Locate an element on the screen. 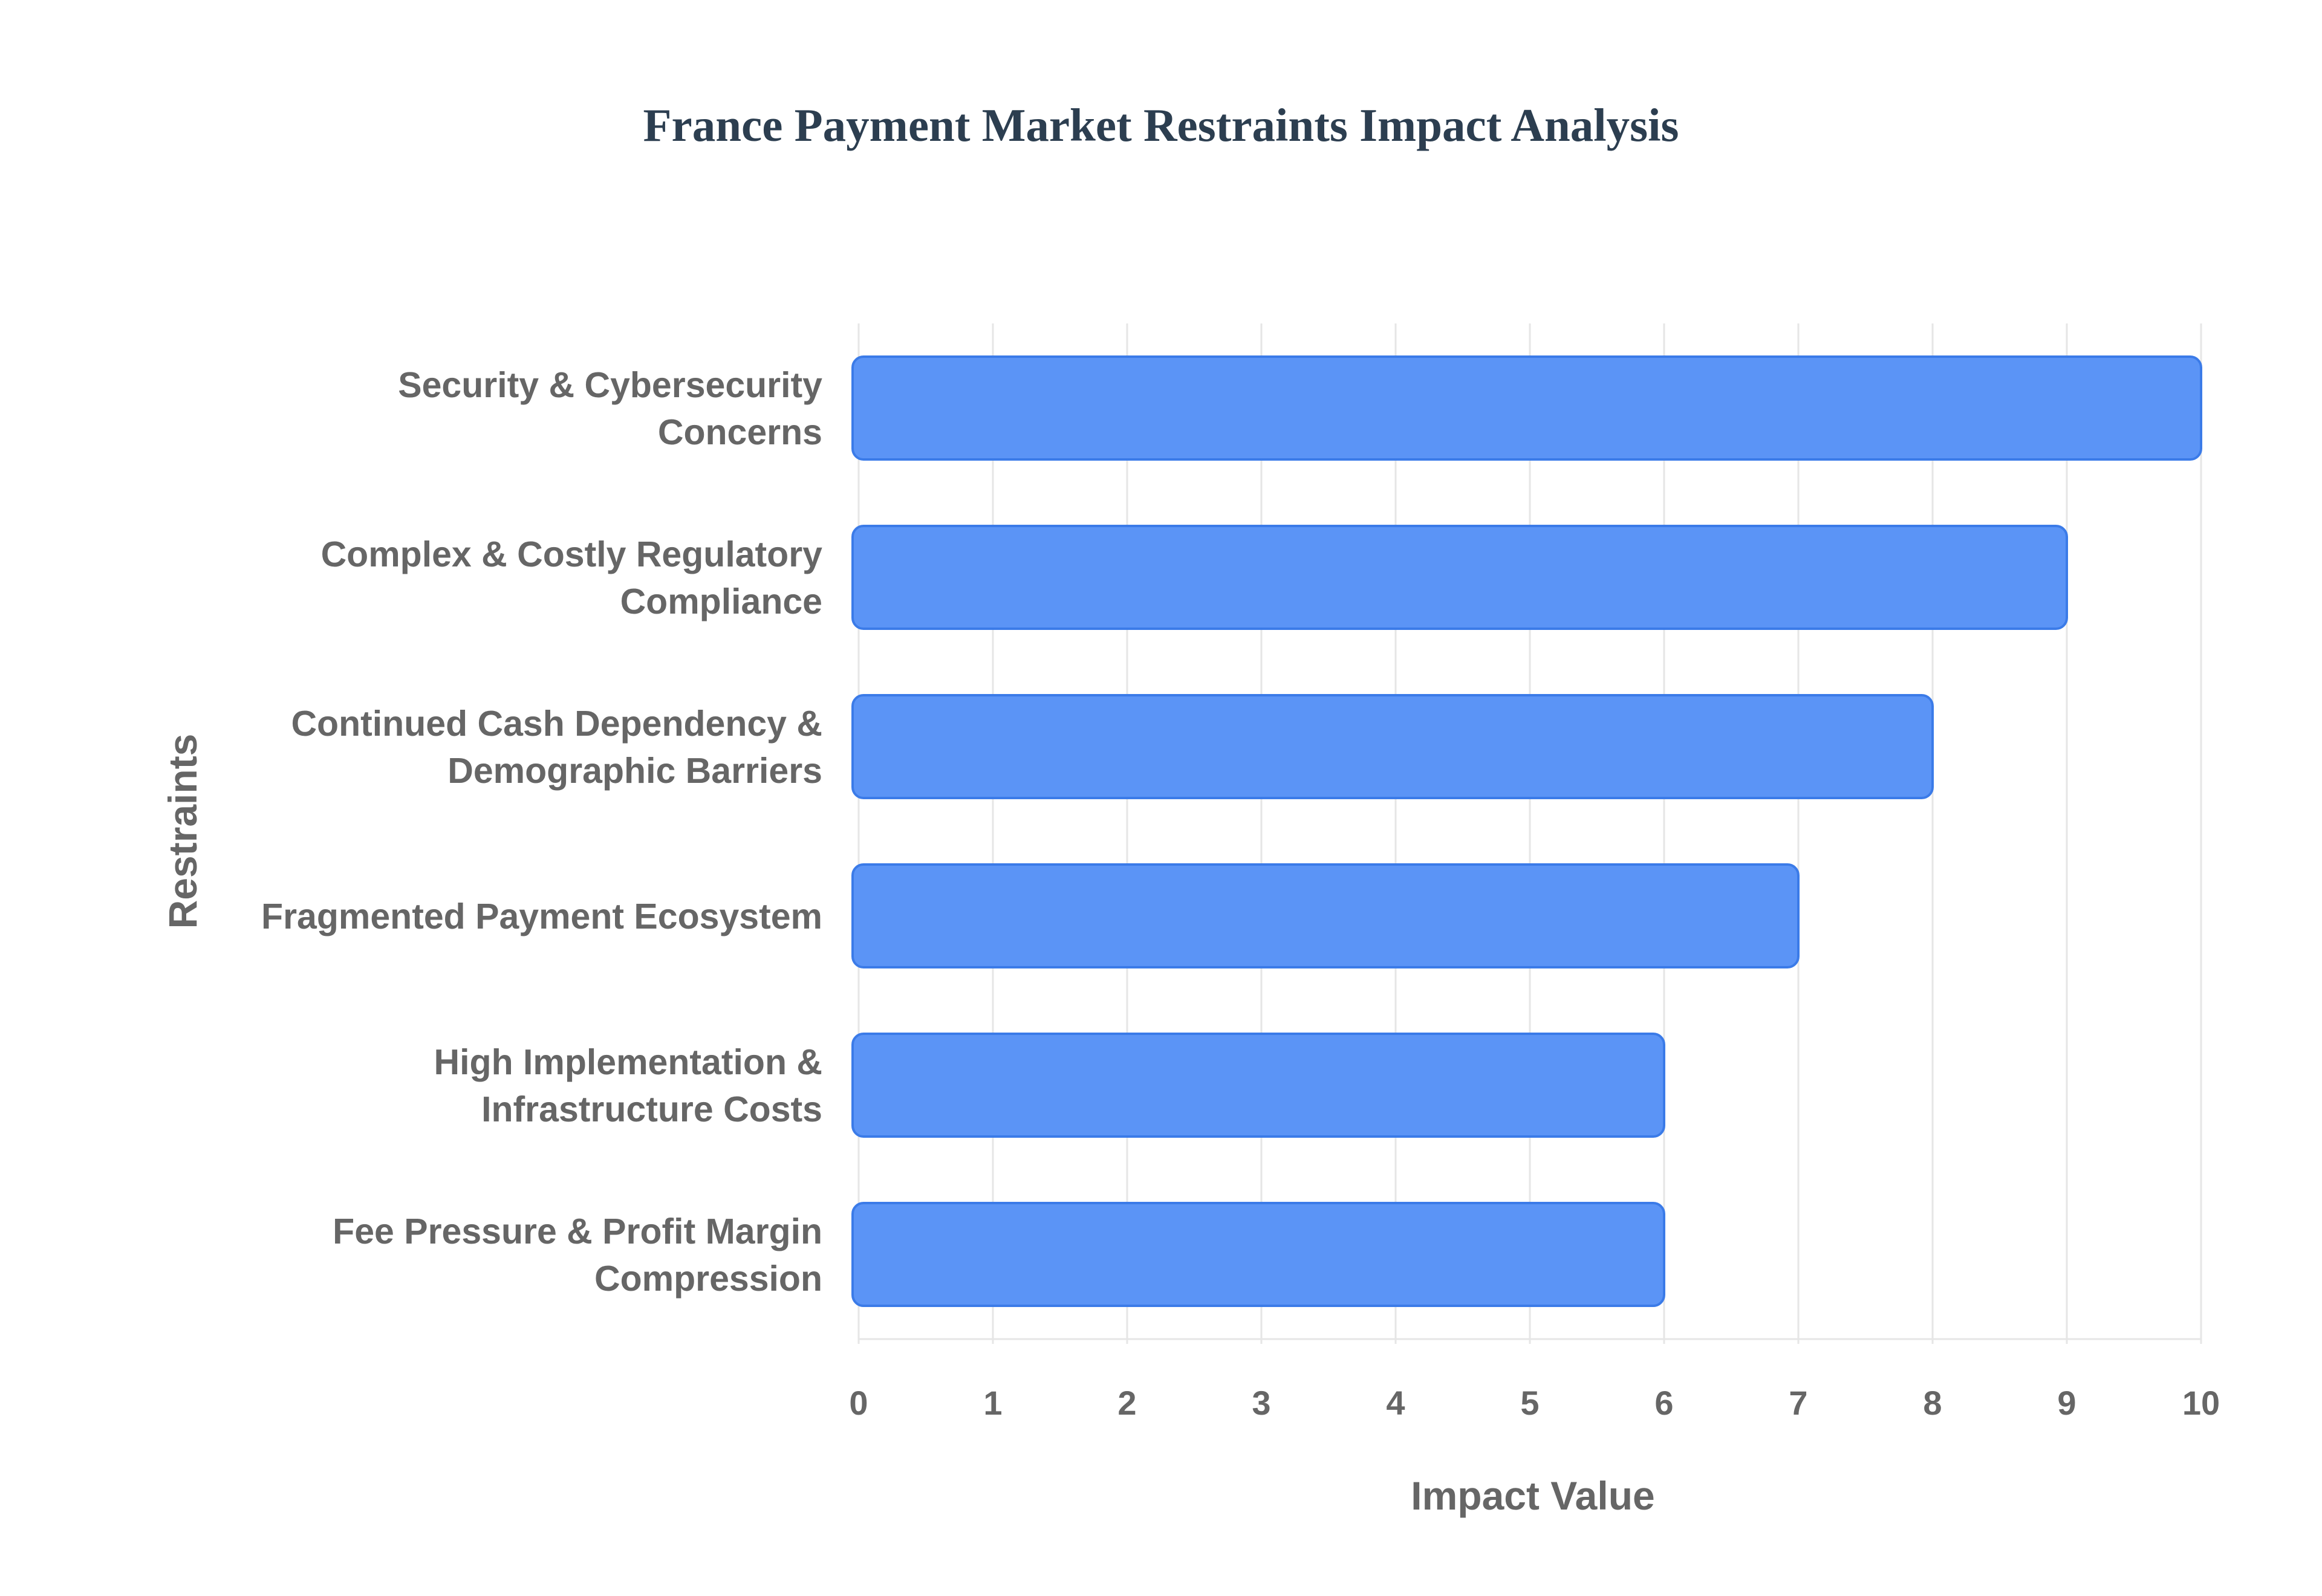  x-tick-label-1: 1 is located at coordinates (992, 1403).